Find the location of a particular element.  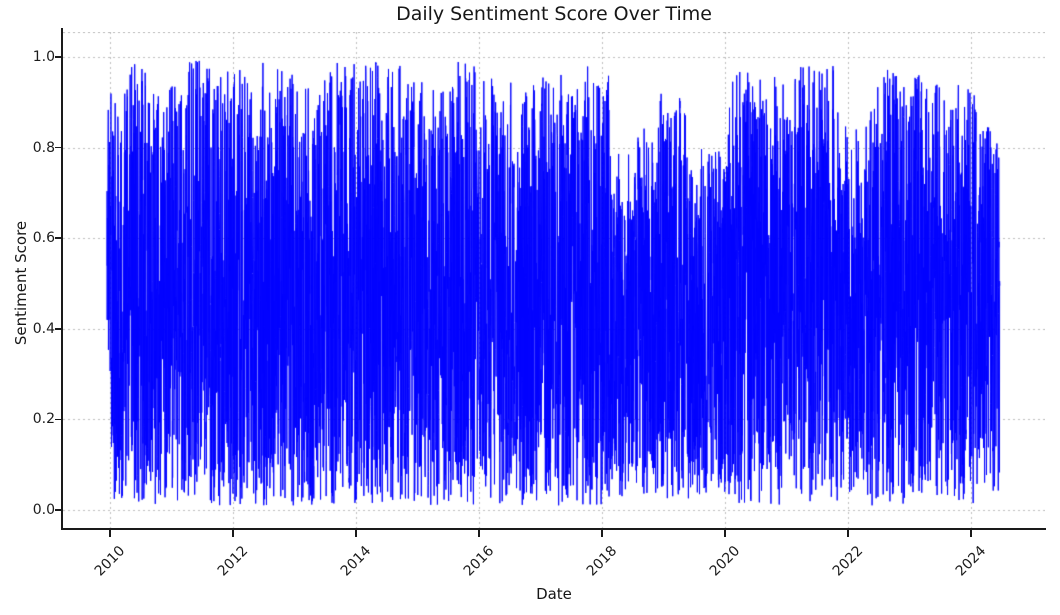

x-axis-spine is located at coordinates (553, 529).